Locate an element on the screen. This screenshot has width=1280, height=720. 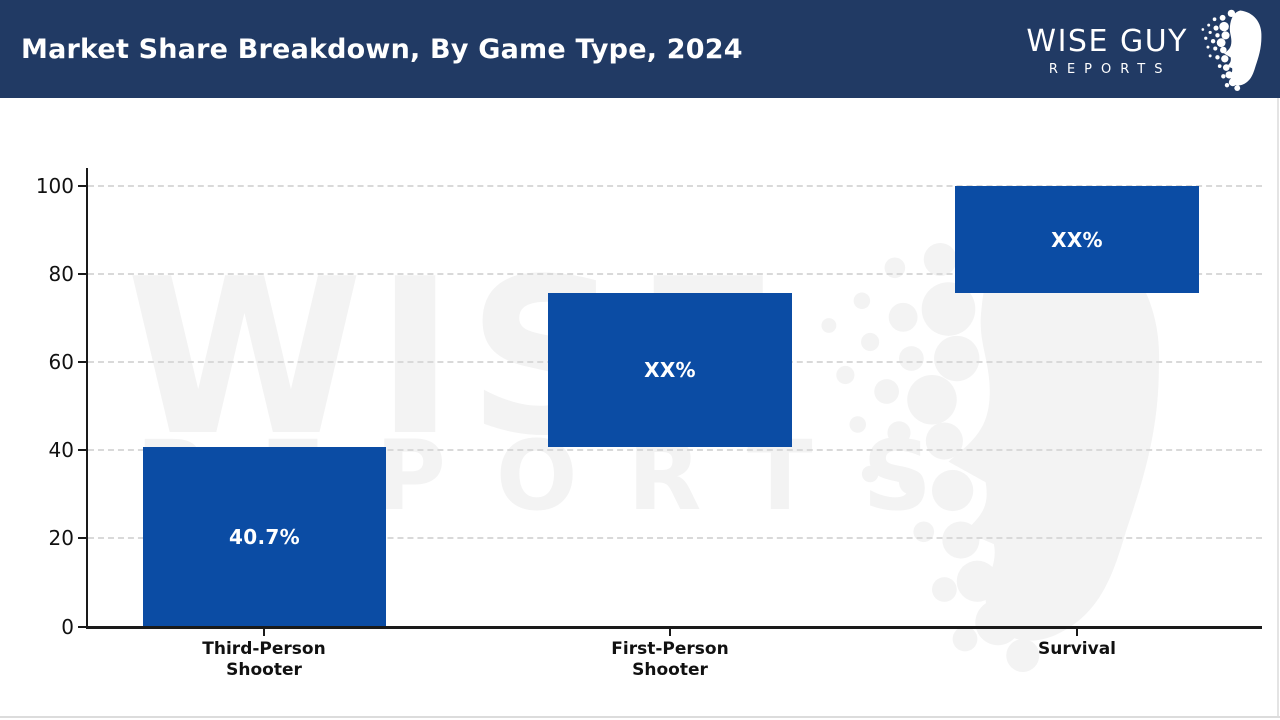
logo-wordmark: WISE GUY REPORTS is located at coordinates (1107, 50).